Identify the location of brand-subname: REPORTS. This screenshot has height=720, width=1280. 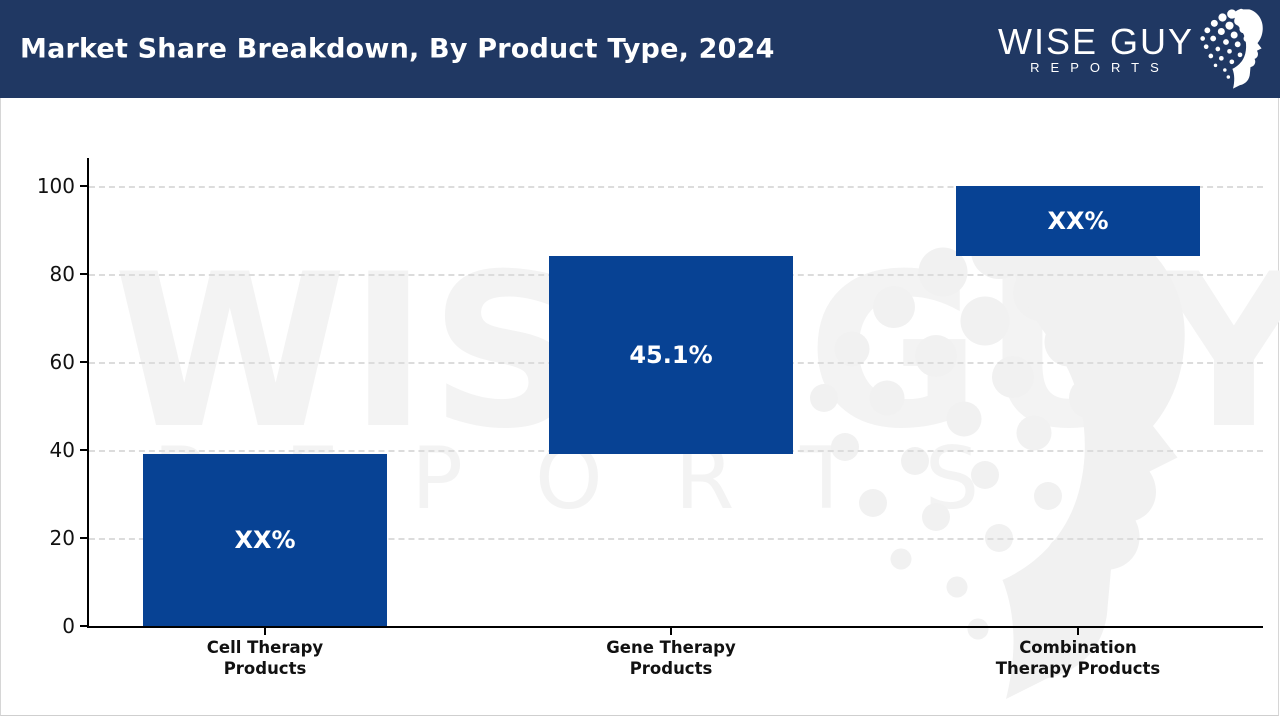
(1100, 68).